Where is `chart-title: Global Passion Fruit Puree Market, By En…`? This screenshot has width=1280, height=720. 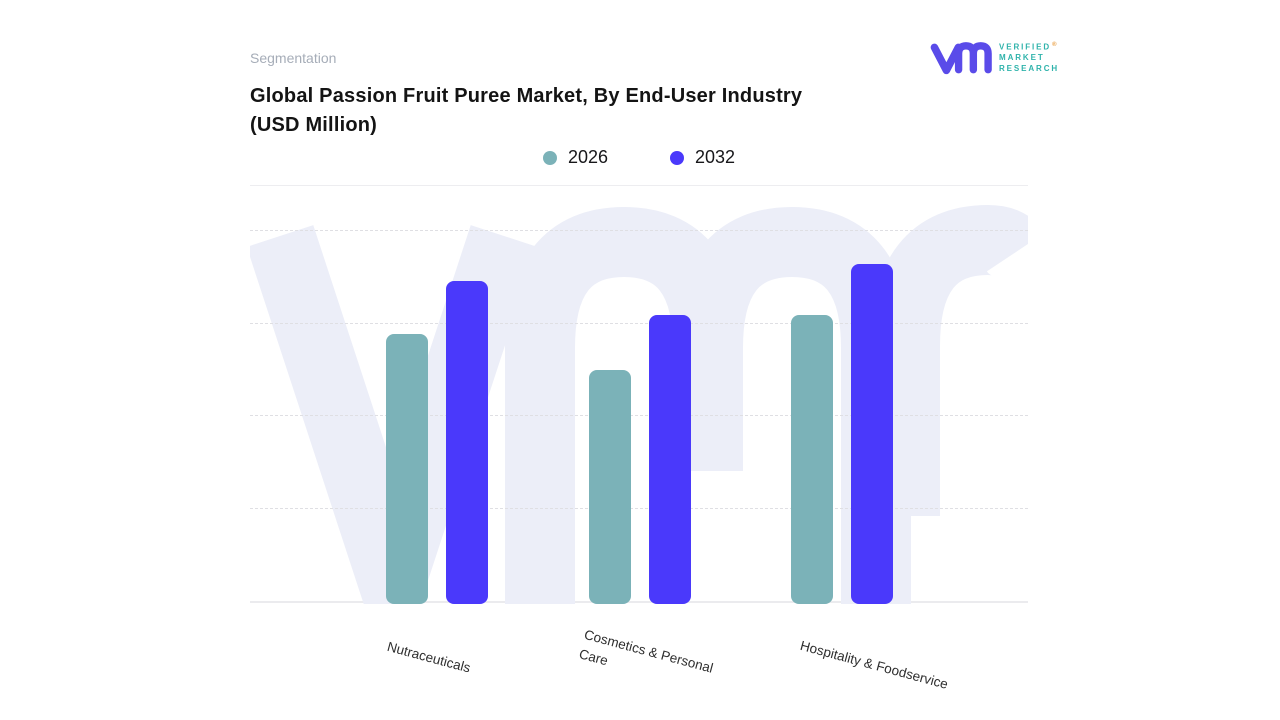
chart-title: Global Passion Fruit Puree Market, By En… is located at coordinates (526, 110).